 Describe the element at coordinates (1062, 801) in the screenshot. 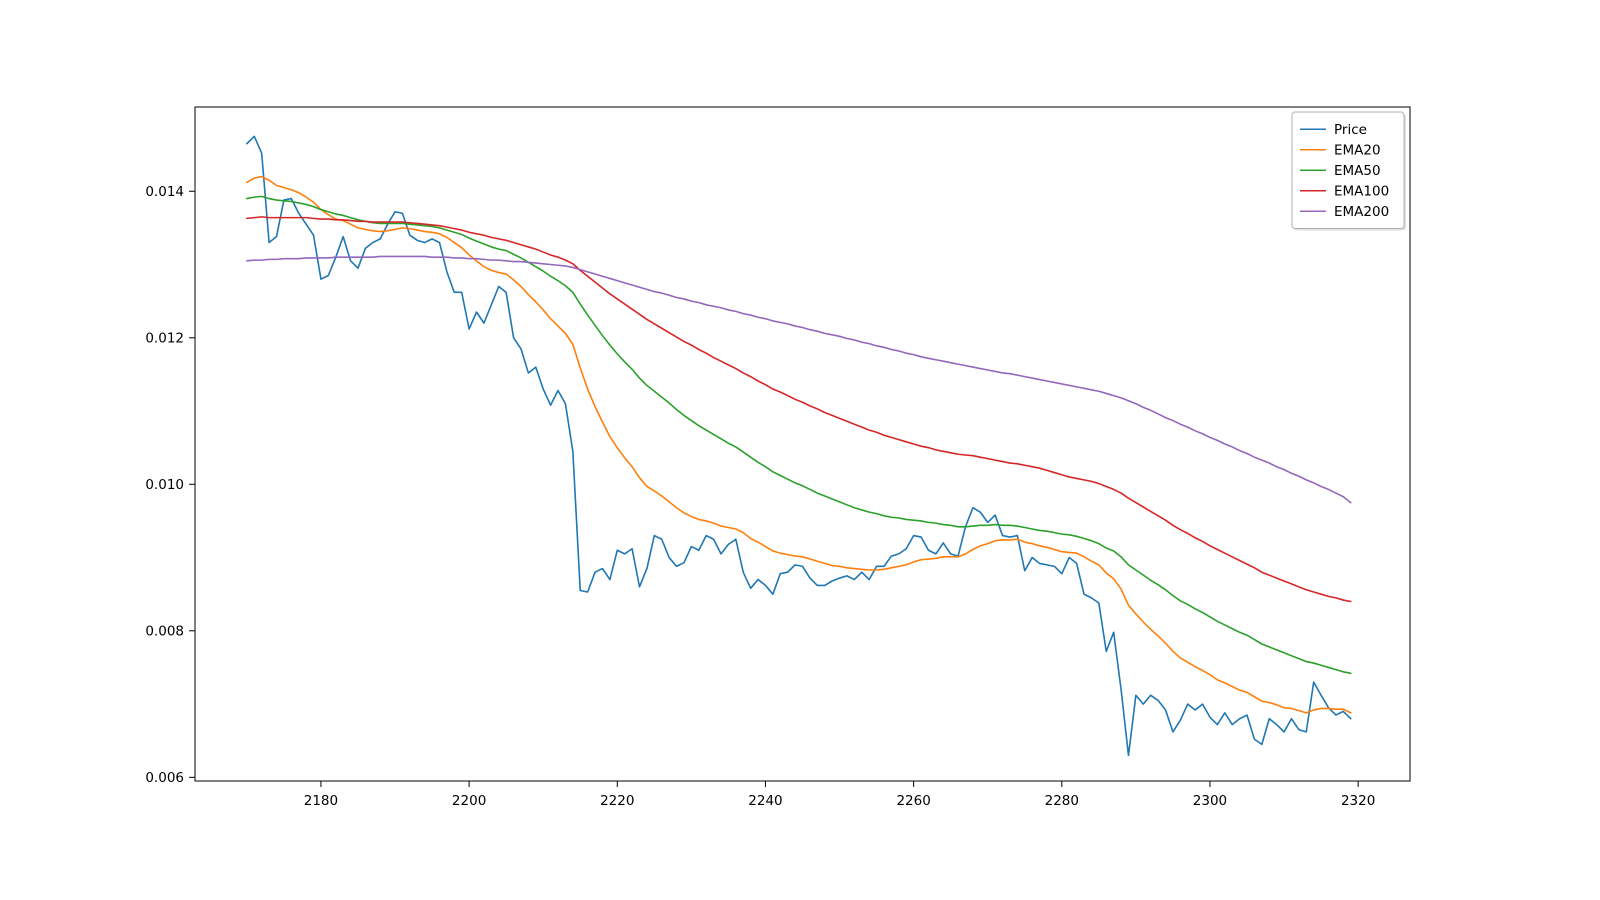

I see `x-tick-label: 2280` at that location.